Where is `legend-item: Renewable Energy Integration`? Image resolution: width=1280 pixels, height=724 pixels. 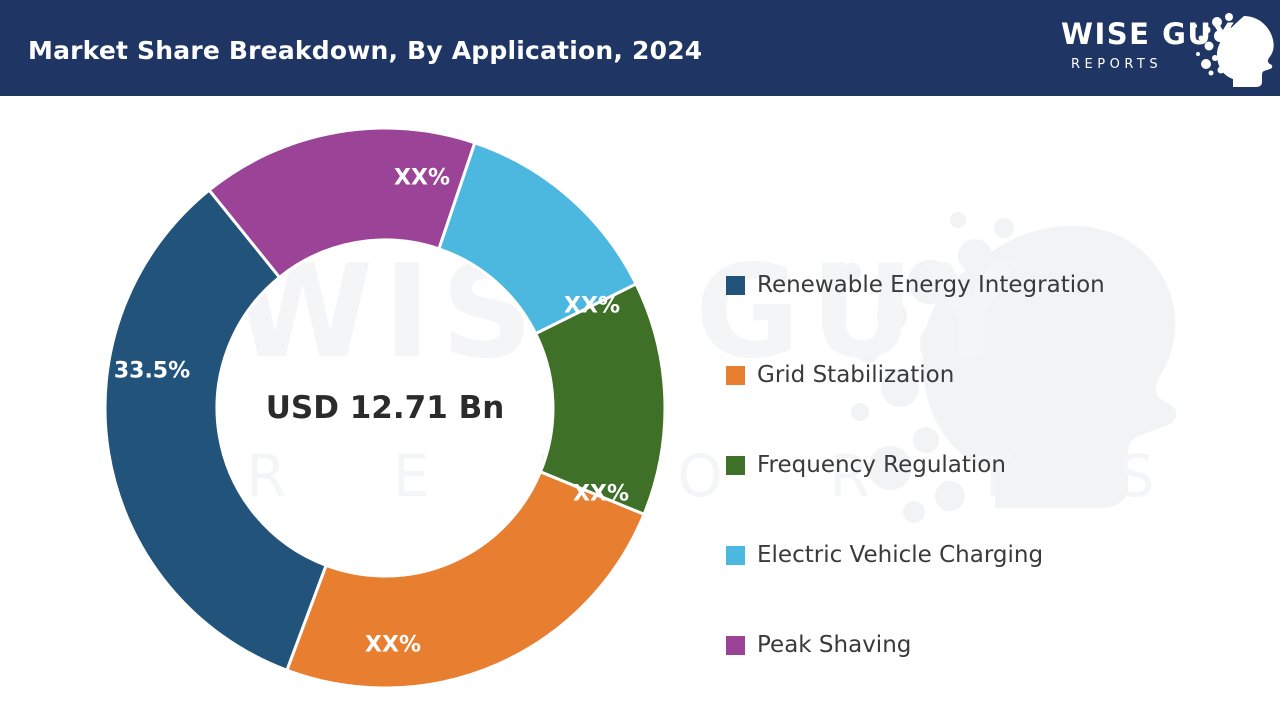 legend-item: Renewable Energy Integration is located at coordinates (996, 285).